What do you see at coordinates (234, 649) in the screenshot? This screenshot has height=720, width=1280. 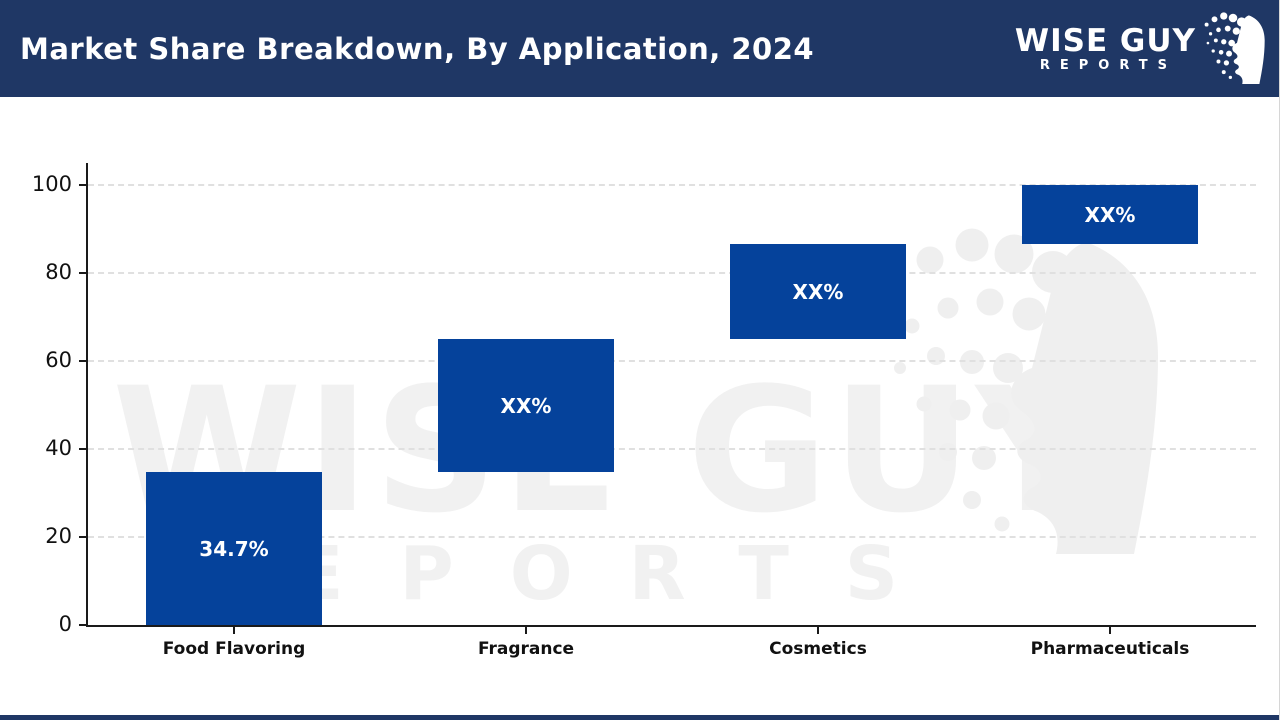 I see `category-label-0: Food Flavoring` at bounding box center [234, 649].